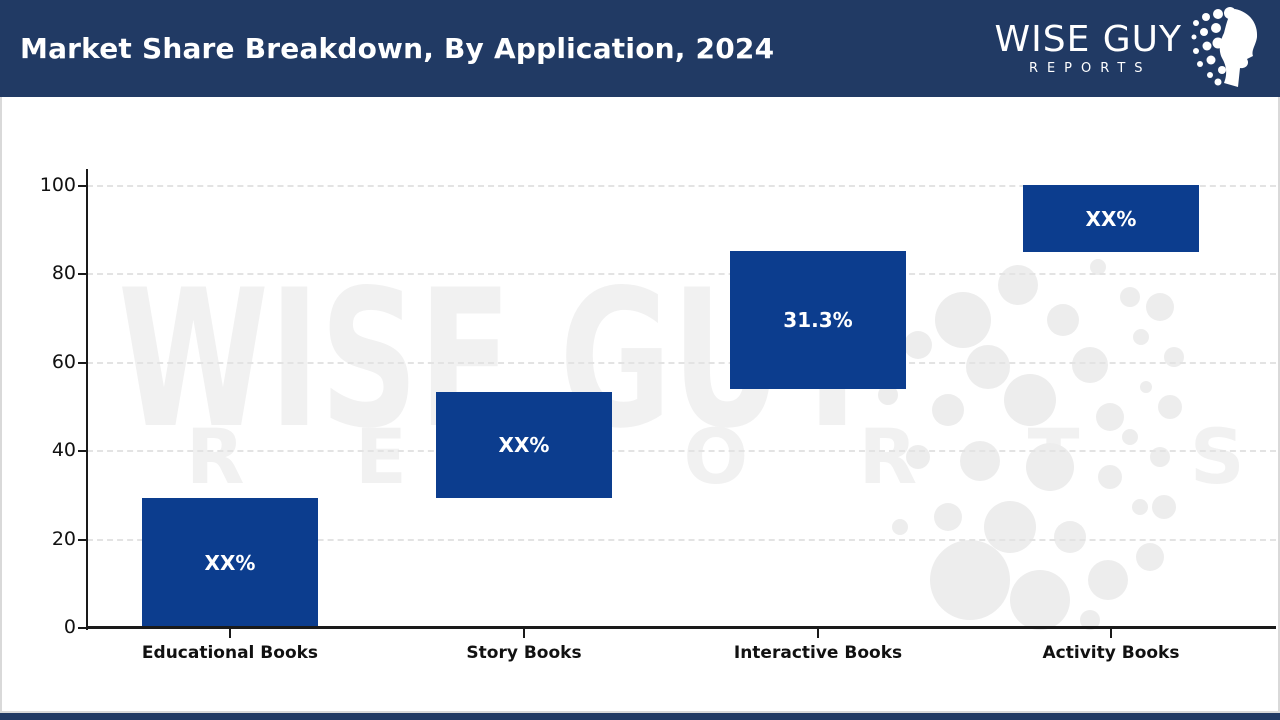  Describe the element at coordinates (681, 627) in the screenshot. I see `x-axis-line` at that location.